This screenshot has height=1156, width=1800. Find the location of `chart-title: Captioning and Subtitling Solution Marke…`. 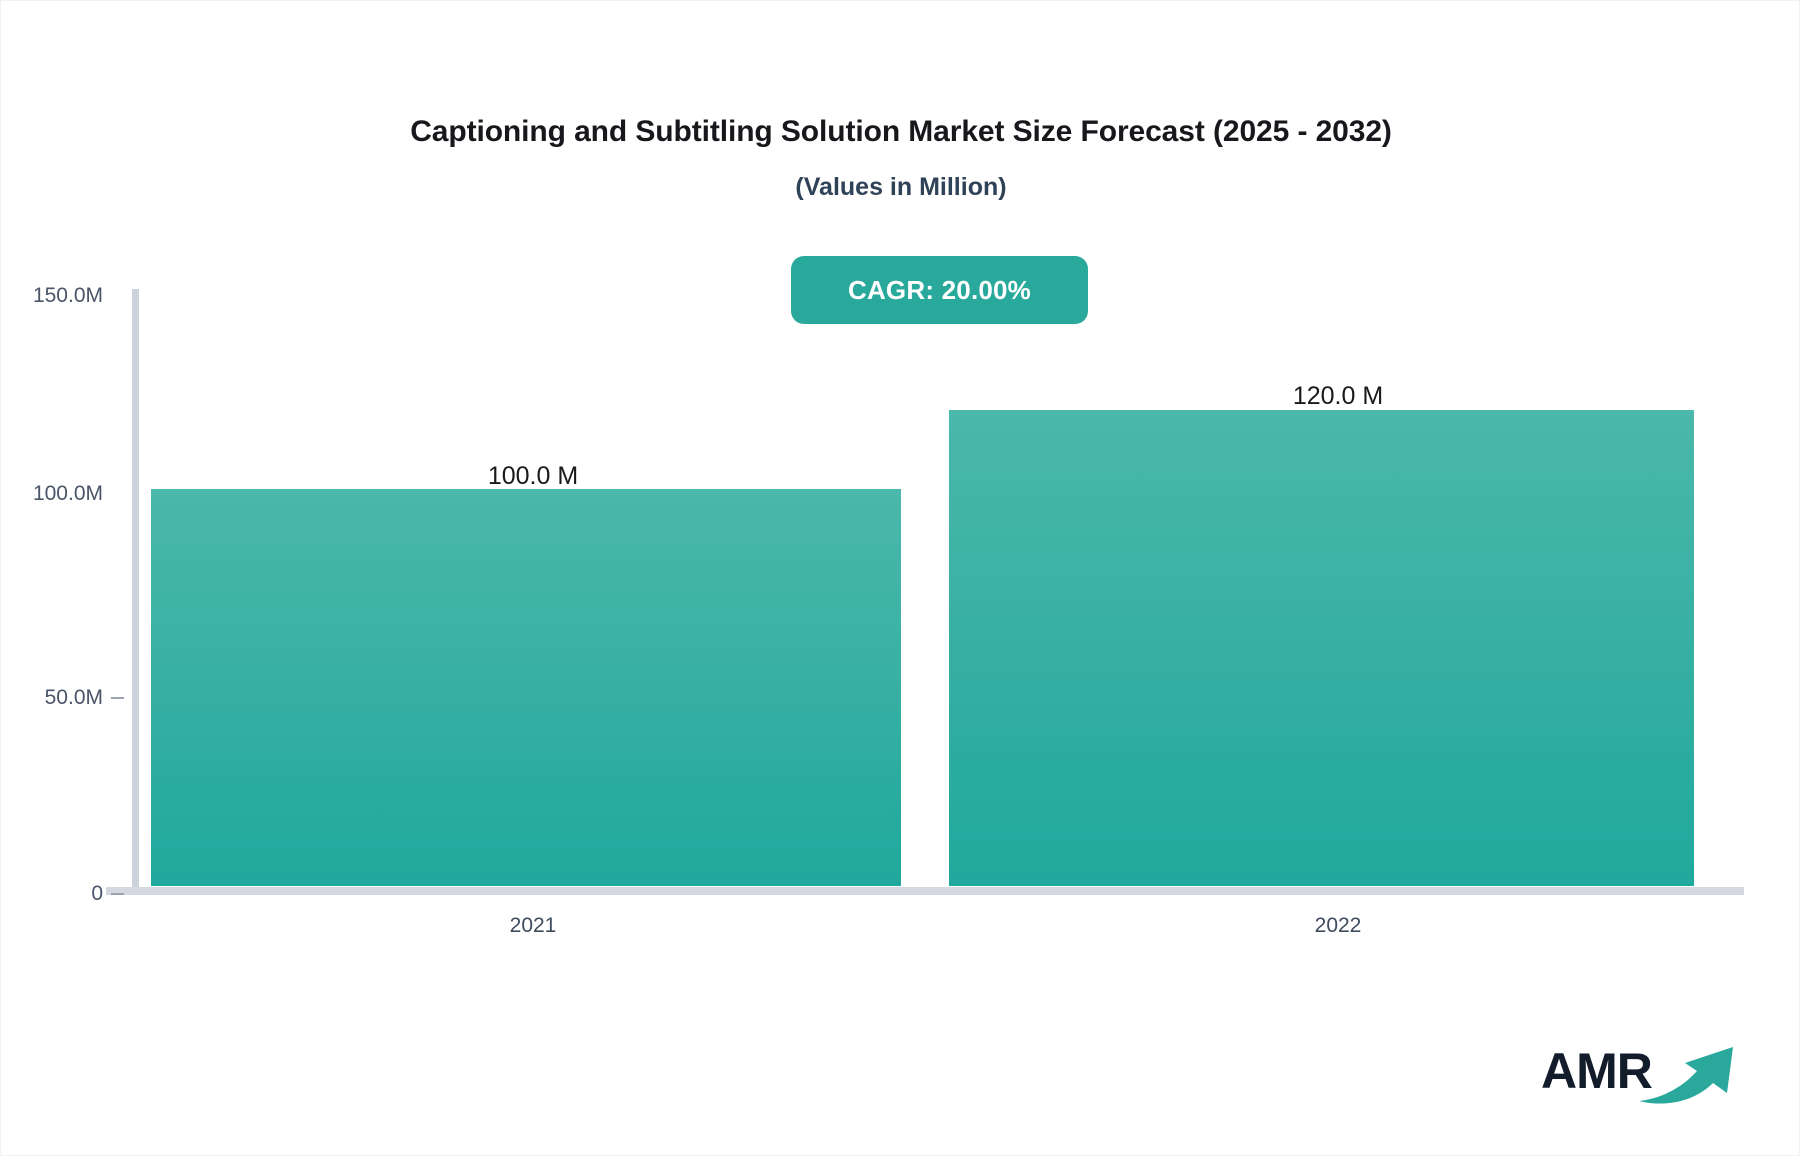

chart-title: Captioning and Subtitling Solution Marke… is located at coordinates (901, 131).